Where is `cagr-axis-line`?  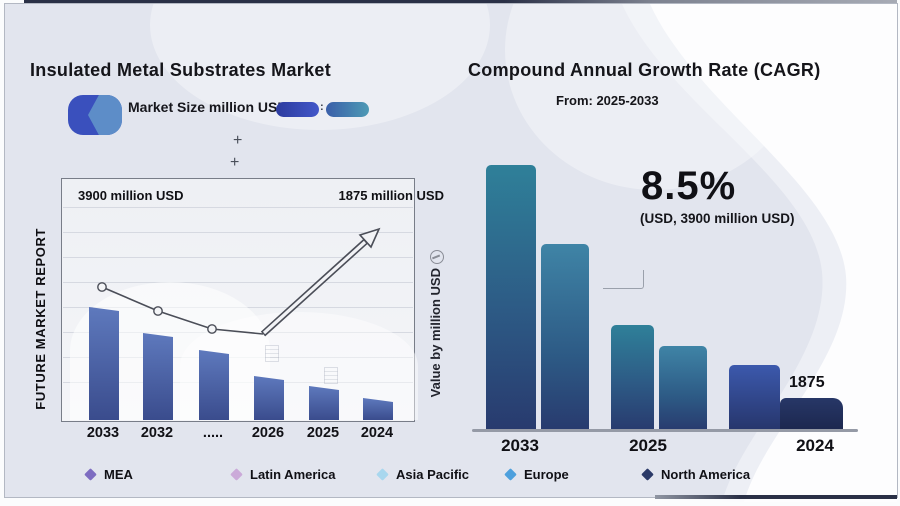 cagr-axis-line is located at coordinates (665, 430).